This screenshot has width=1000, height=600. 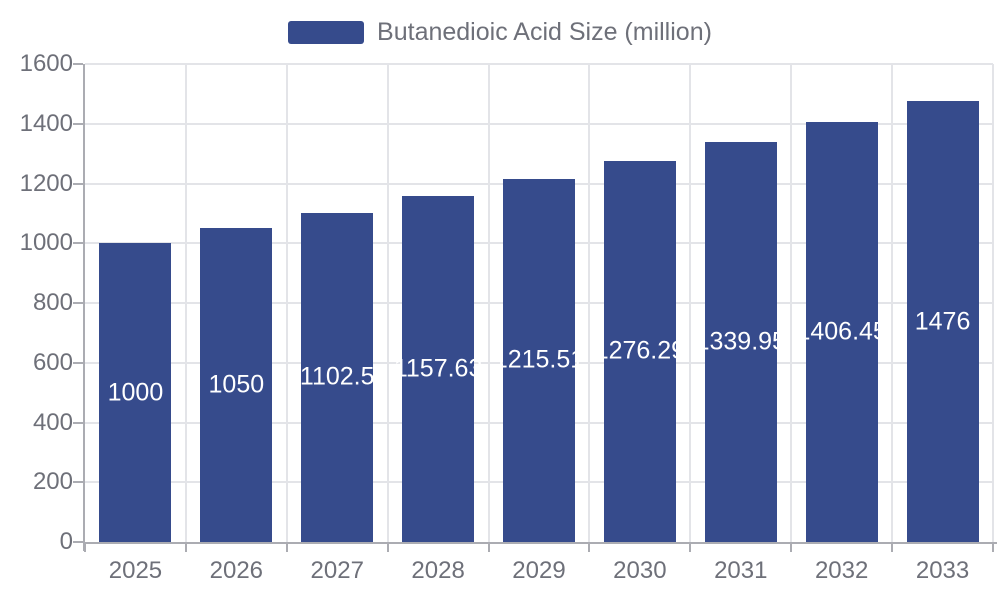 I want to click on bar-value-label: 1215.51, so click(x=539, y=359).